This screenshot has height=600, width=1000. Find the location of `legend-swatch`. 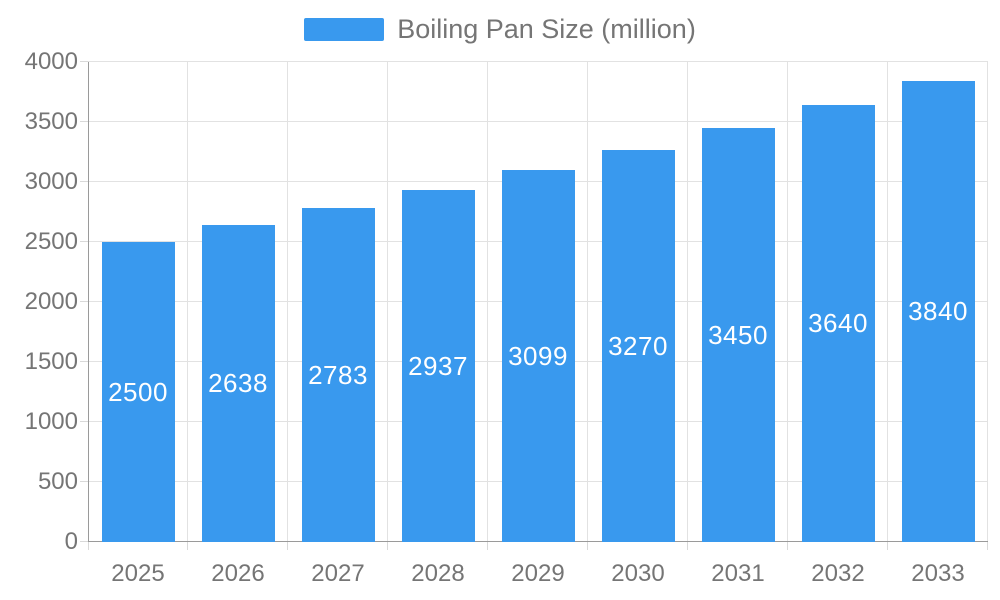

legend-swatch is located at coordinates (344, 29).